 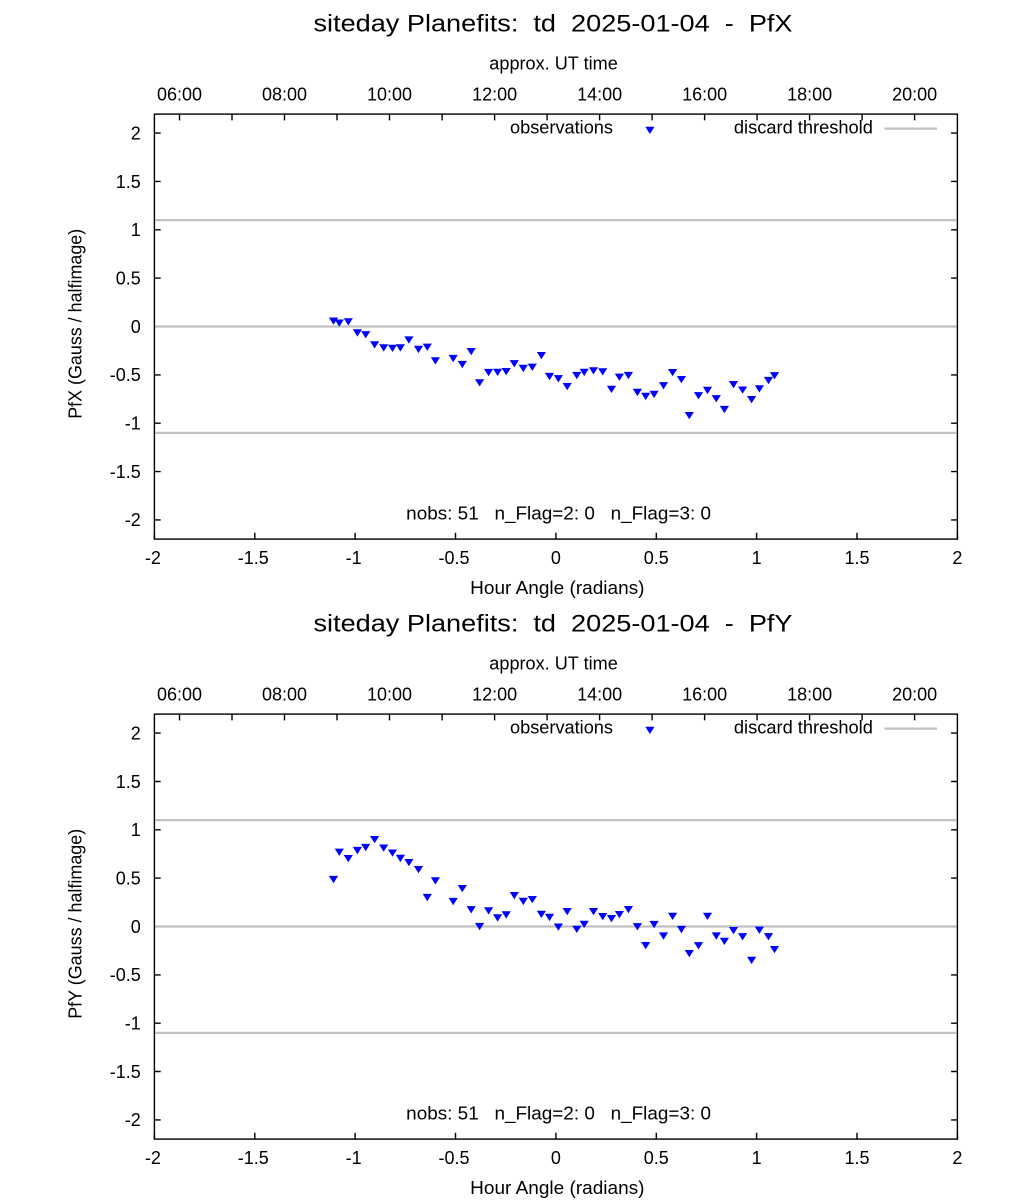 I want to click on svg-text: PfX (Gauss / halfimage), so click(x=76, y=324).